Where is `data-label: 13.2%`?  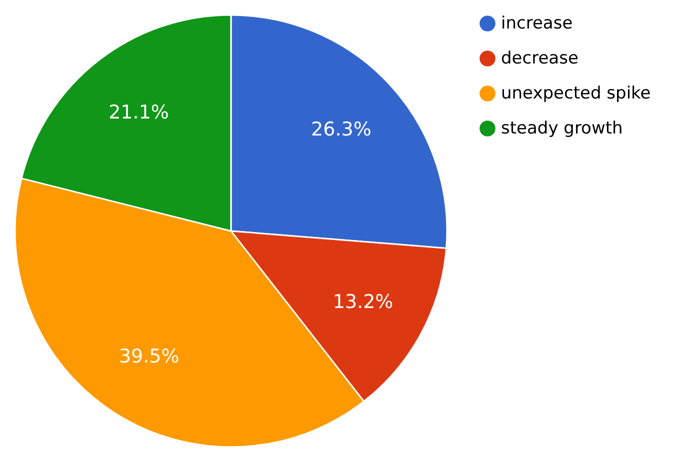 data-label: 13.2% is located at coordinates (363, 302).